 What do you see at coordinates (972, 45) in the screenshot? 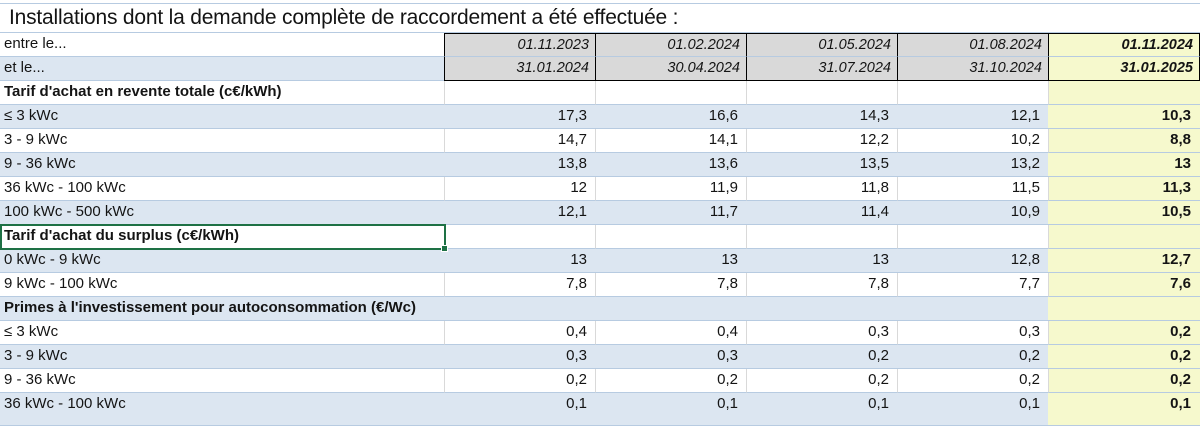
I see `start-date-cell-4: 01.08.2024` at bounding box center [972, 45].